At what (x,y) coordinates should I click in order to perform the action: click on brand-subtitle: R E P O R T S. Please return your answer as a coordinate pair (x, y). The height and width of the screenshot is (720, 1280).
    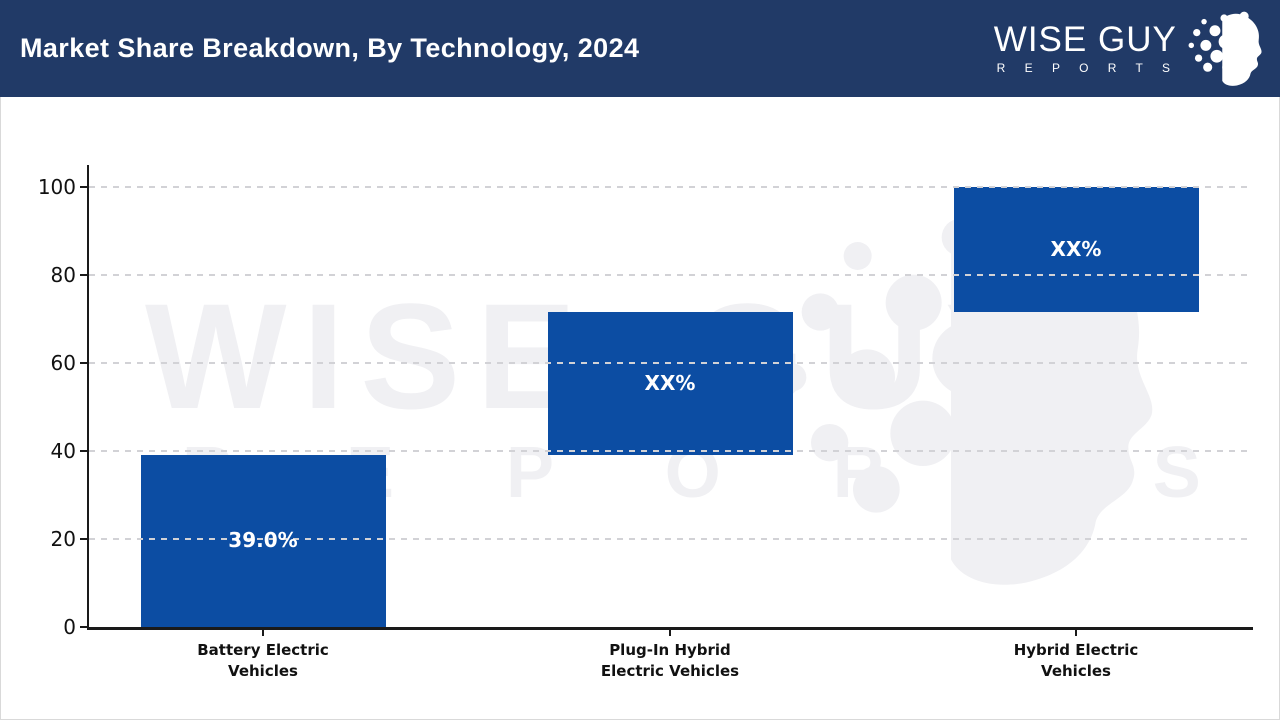
    Looking at the image, I should click on (1087, 68).